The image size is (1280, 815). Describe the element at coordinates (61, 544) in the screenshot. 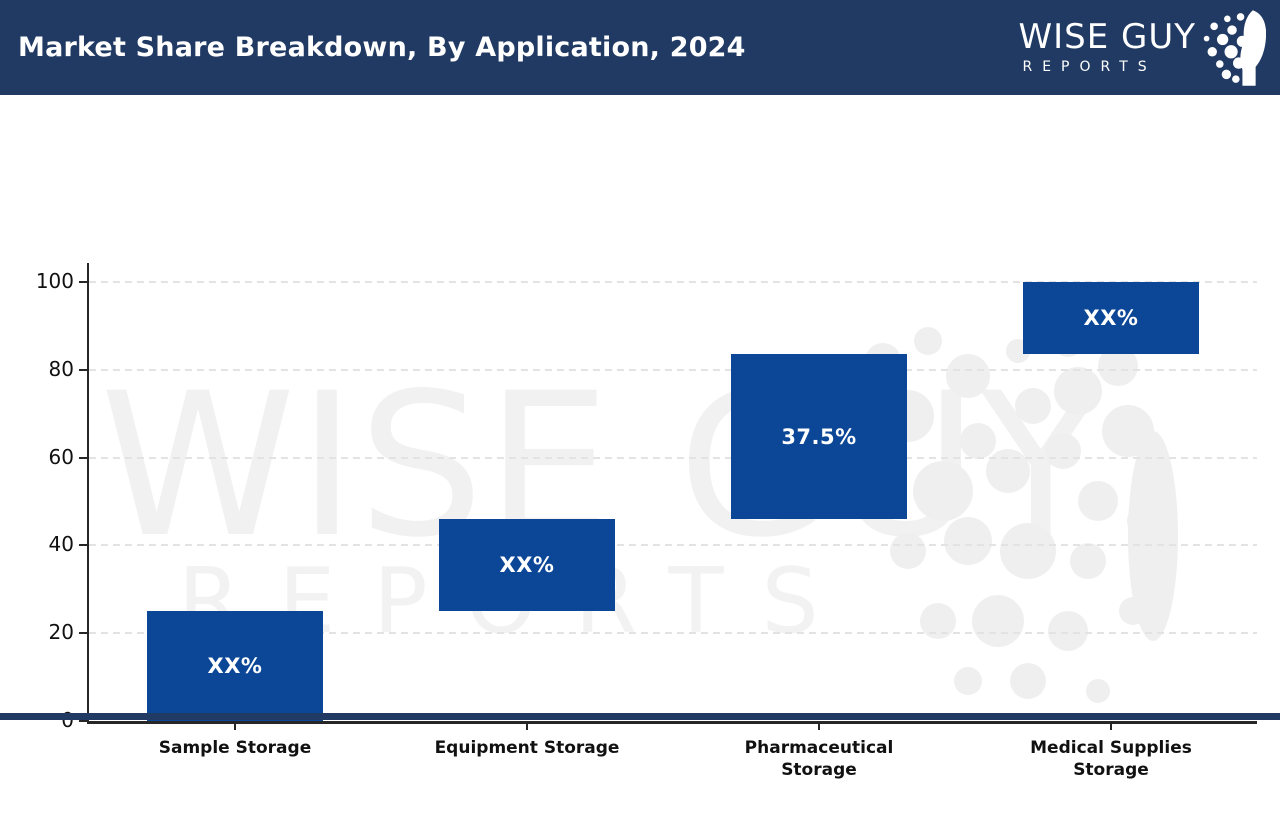

I see `y-axis-tick-label: 40` at that location.